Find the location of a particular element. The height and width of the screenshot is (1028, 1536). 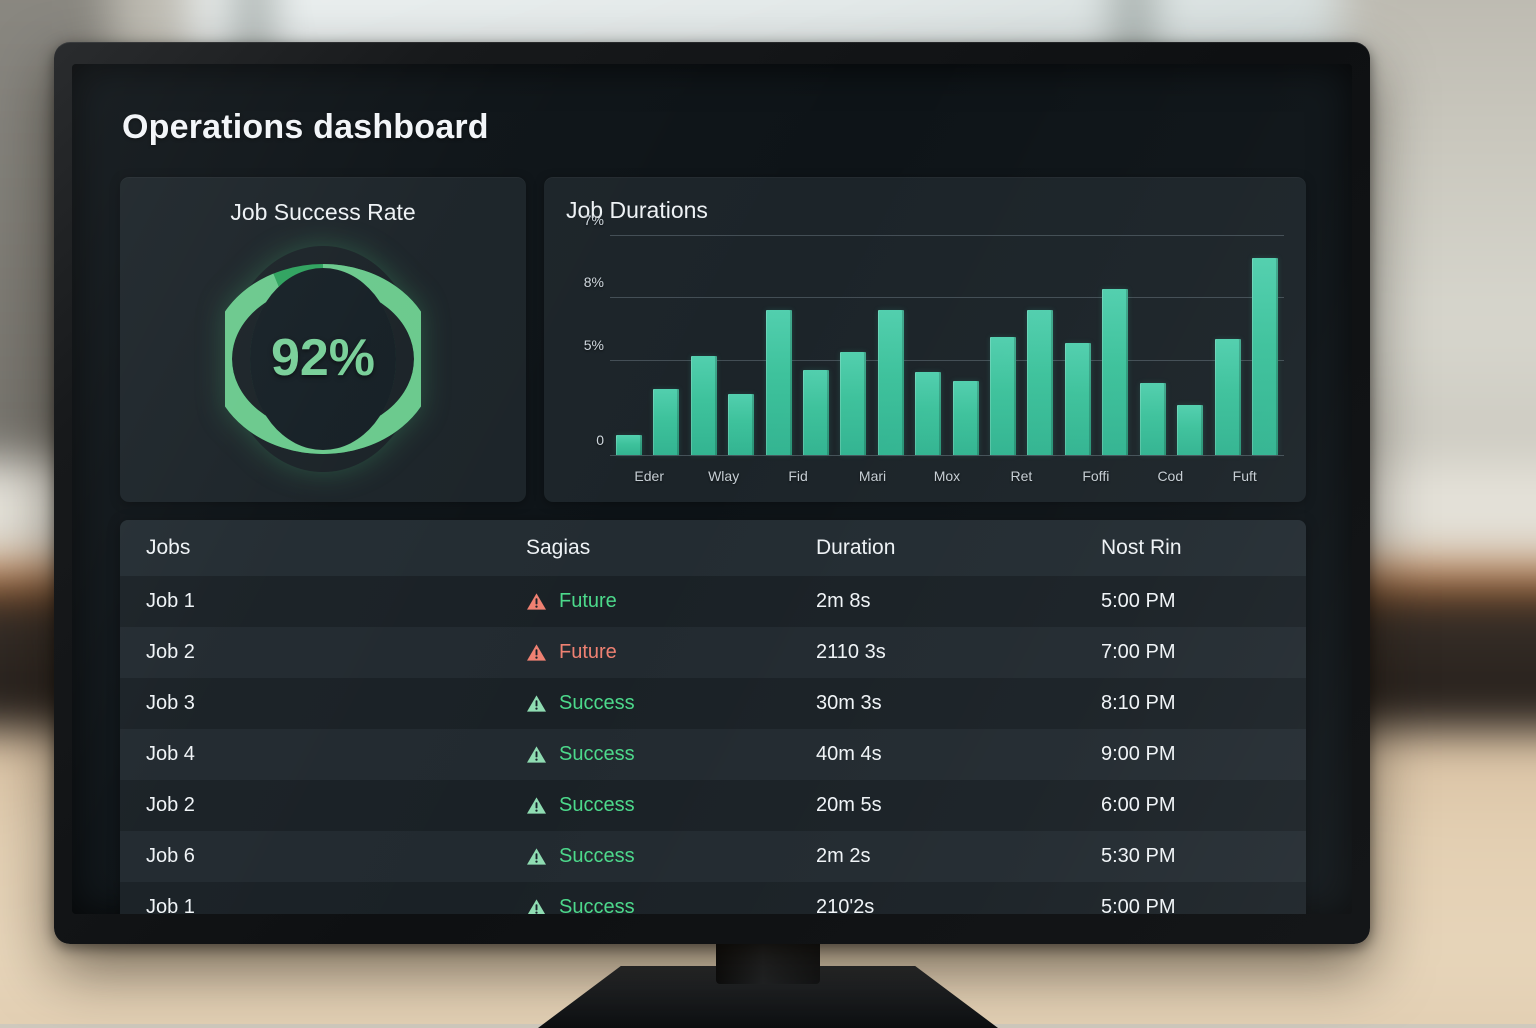

x-axis: Eder Wlay Fid Mari Mox Ret Foffi Cod Fuft is located at coordinates (947, 476).